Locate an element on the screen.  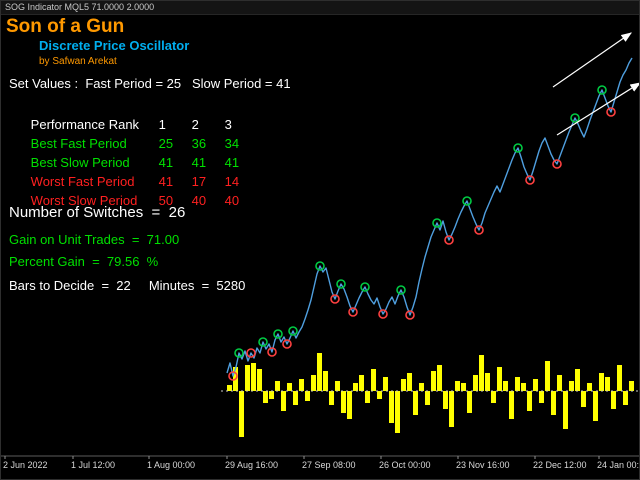
axis-label: 29 Aug 16:00 is located at coordinates (252, 465).